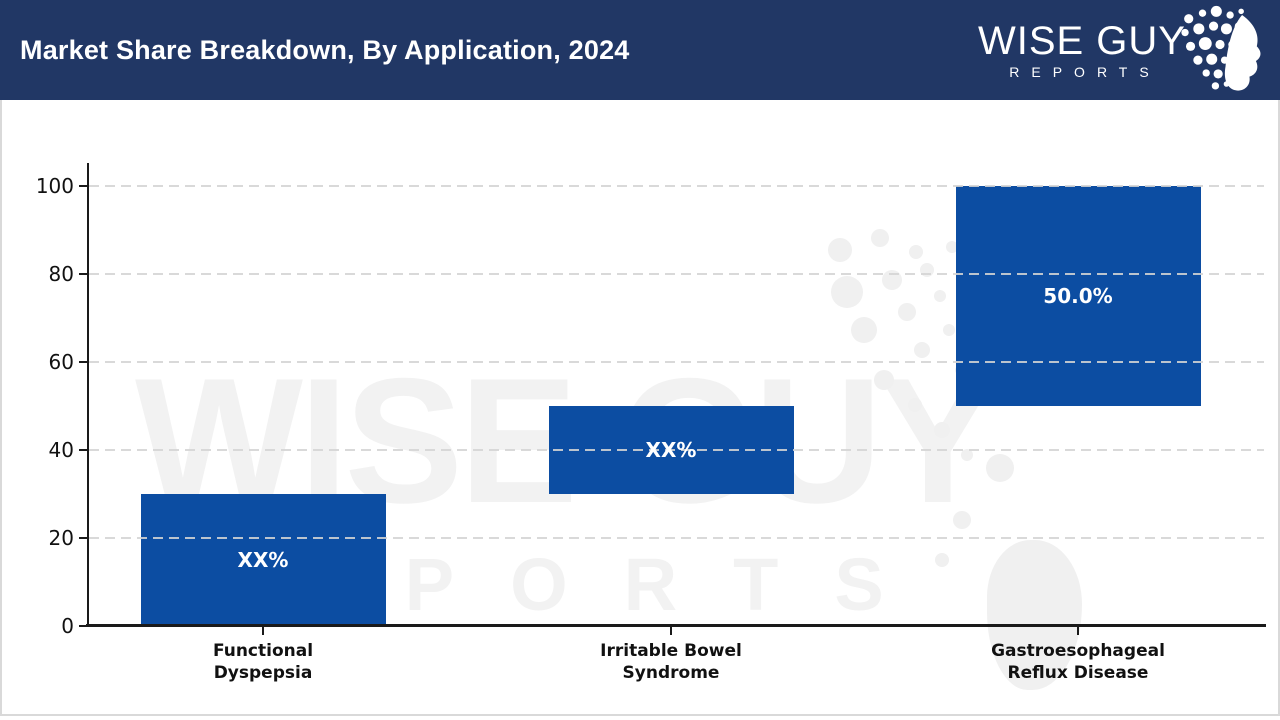 Image resolution: width=1280 pixels, height=720 pixels. I want to click on x-category-label-functional-dyspepsia: Functional Dyspepsia, so click(263, 662).